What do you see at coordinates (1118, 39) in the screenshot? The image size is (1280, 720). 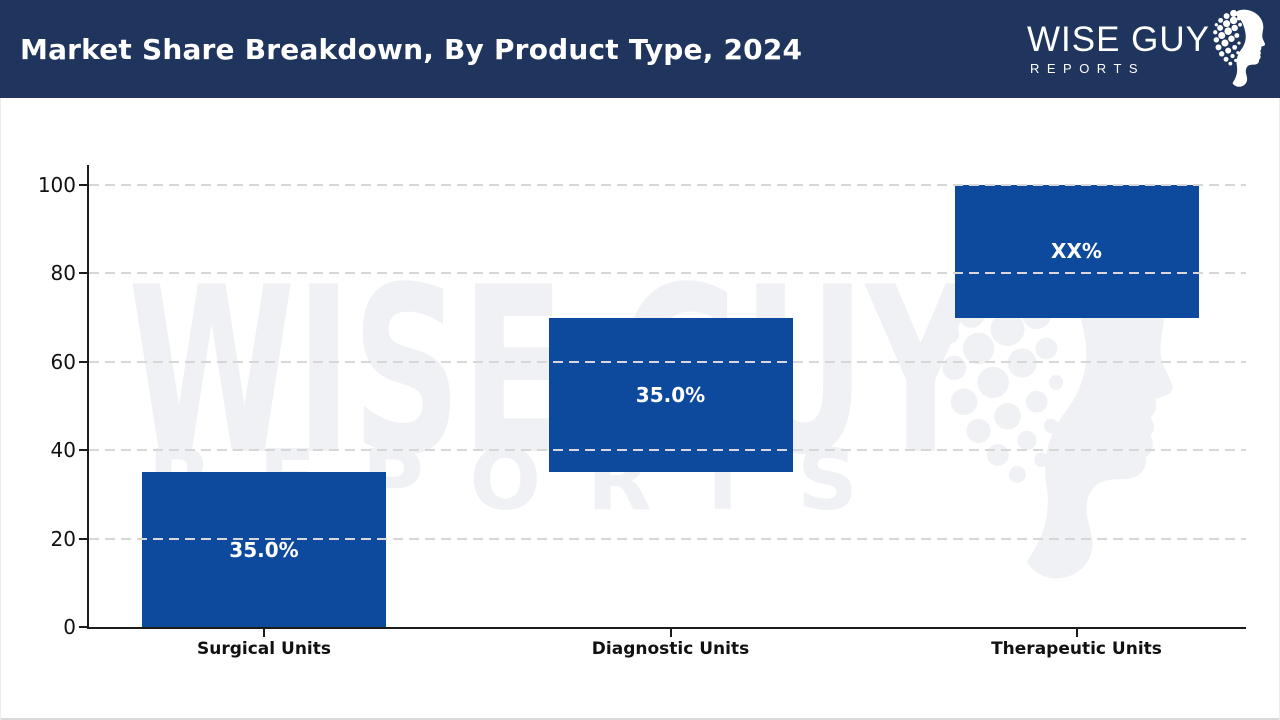 I see `logo-brand-name: WISE GUY` at bounding box center [1118, 39].